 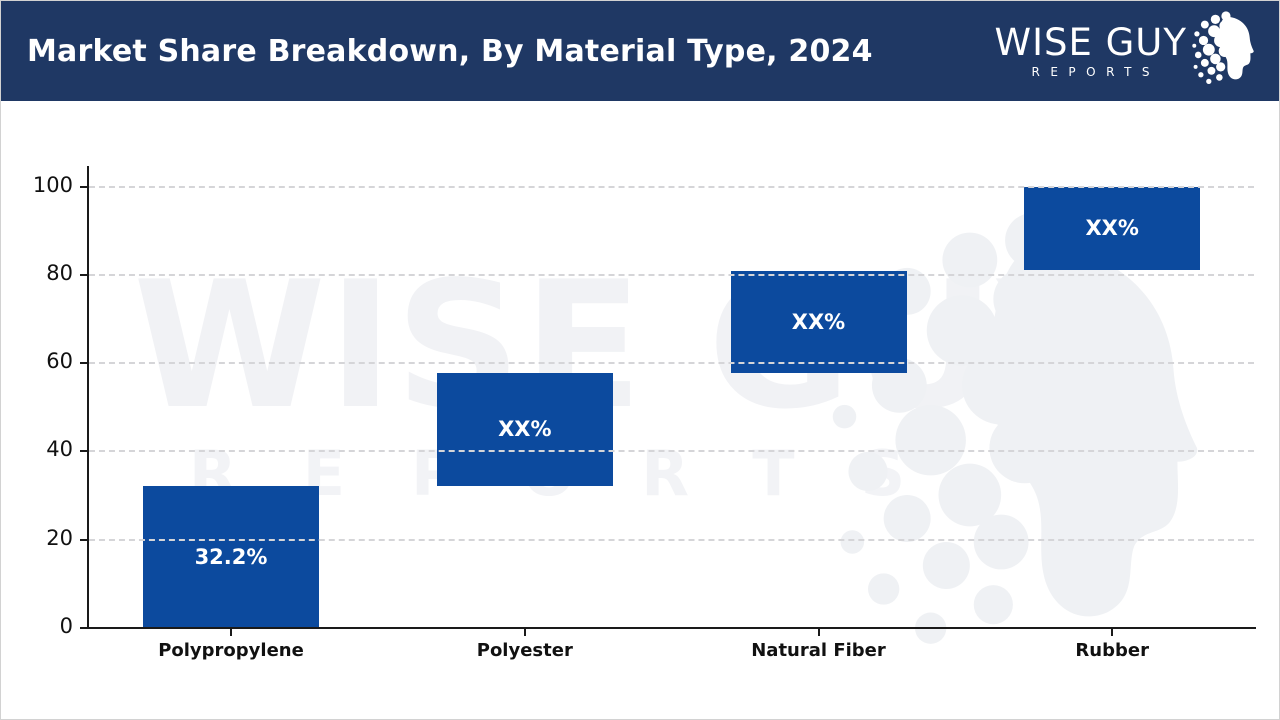 I want to click on waterfall-bar-rubber: XX%, so click(x=1112, y=228).